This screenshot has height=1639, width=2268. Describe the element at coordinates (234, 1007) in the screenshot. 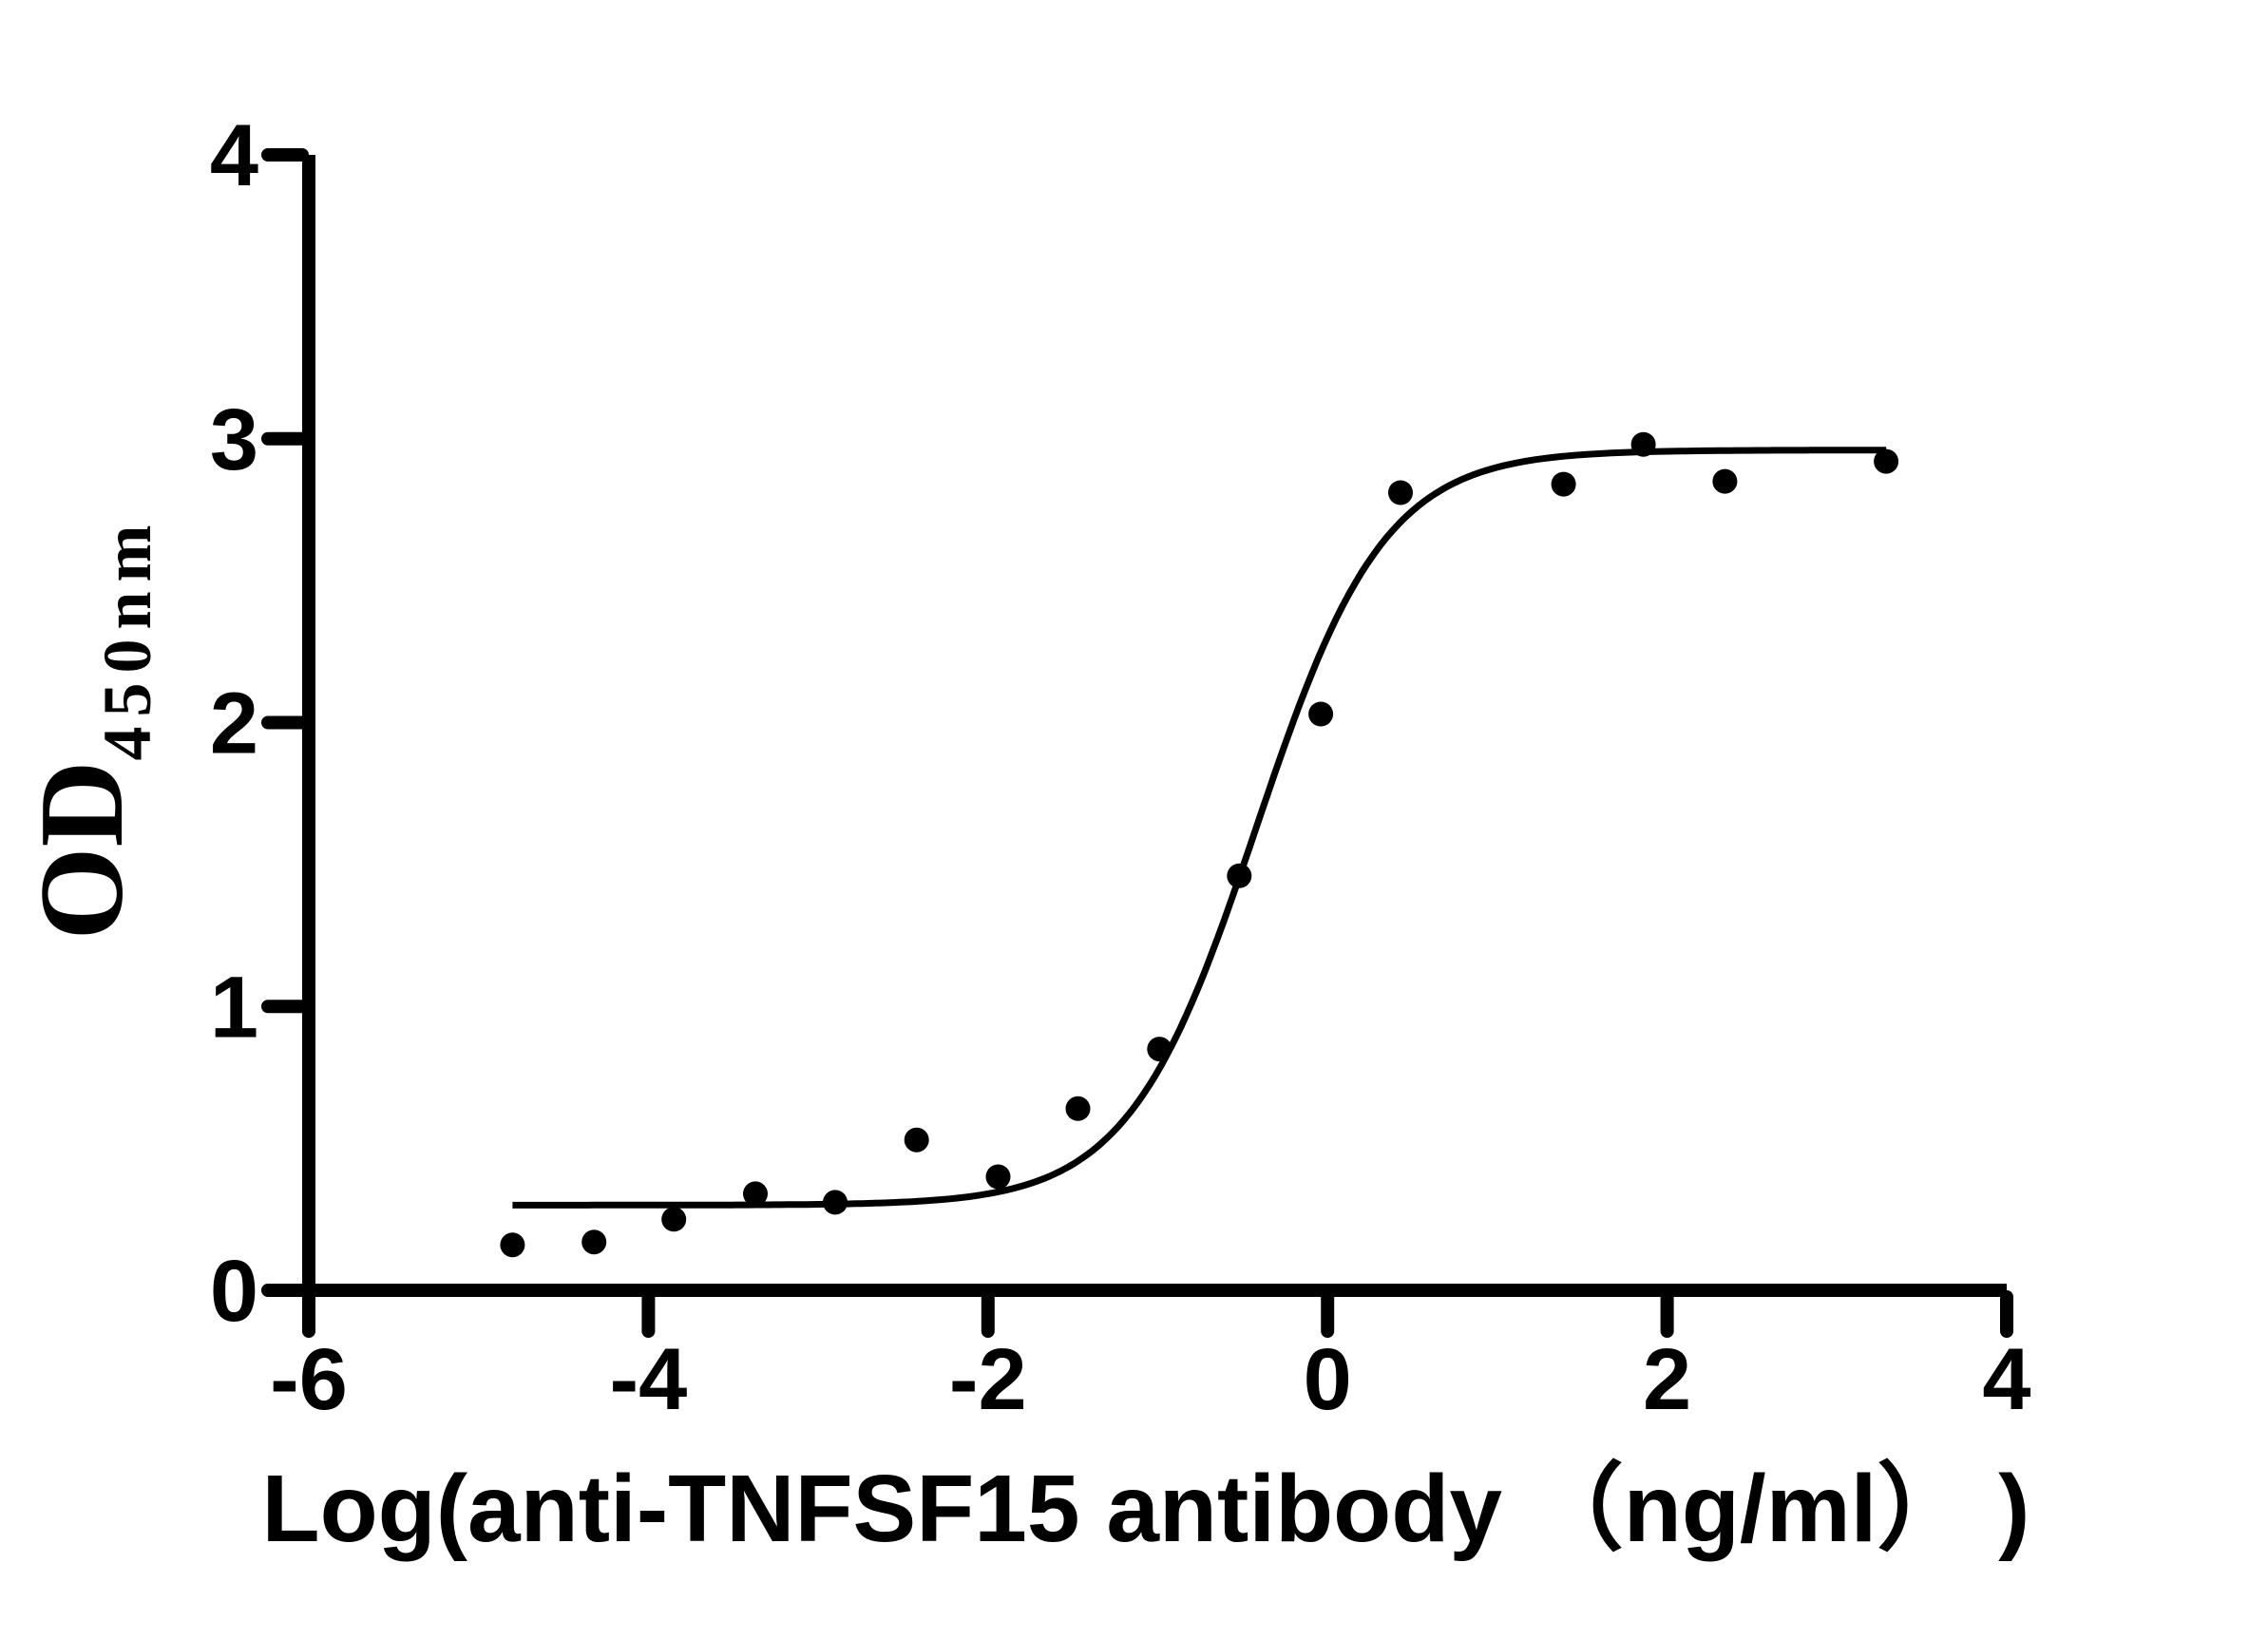

I see `y-tick-label: 1` at that location.